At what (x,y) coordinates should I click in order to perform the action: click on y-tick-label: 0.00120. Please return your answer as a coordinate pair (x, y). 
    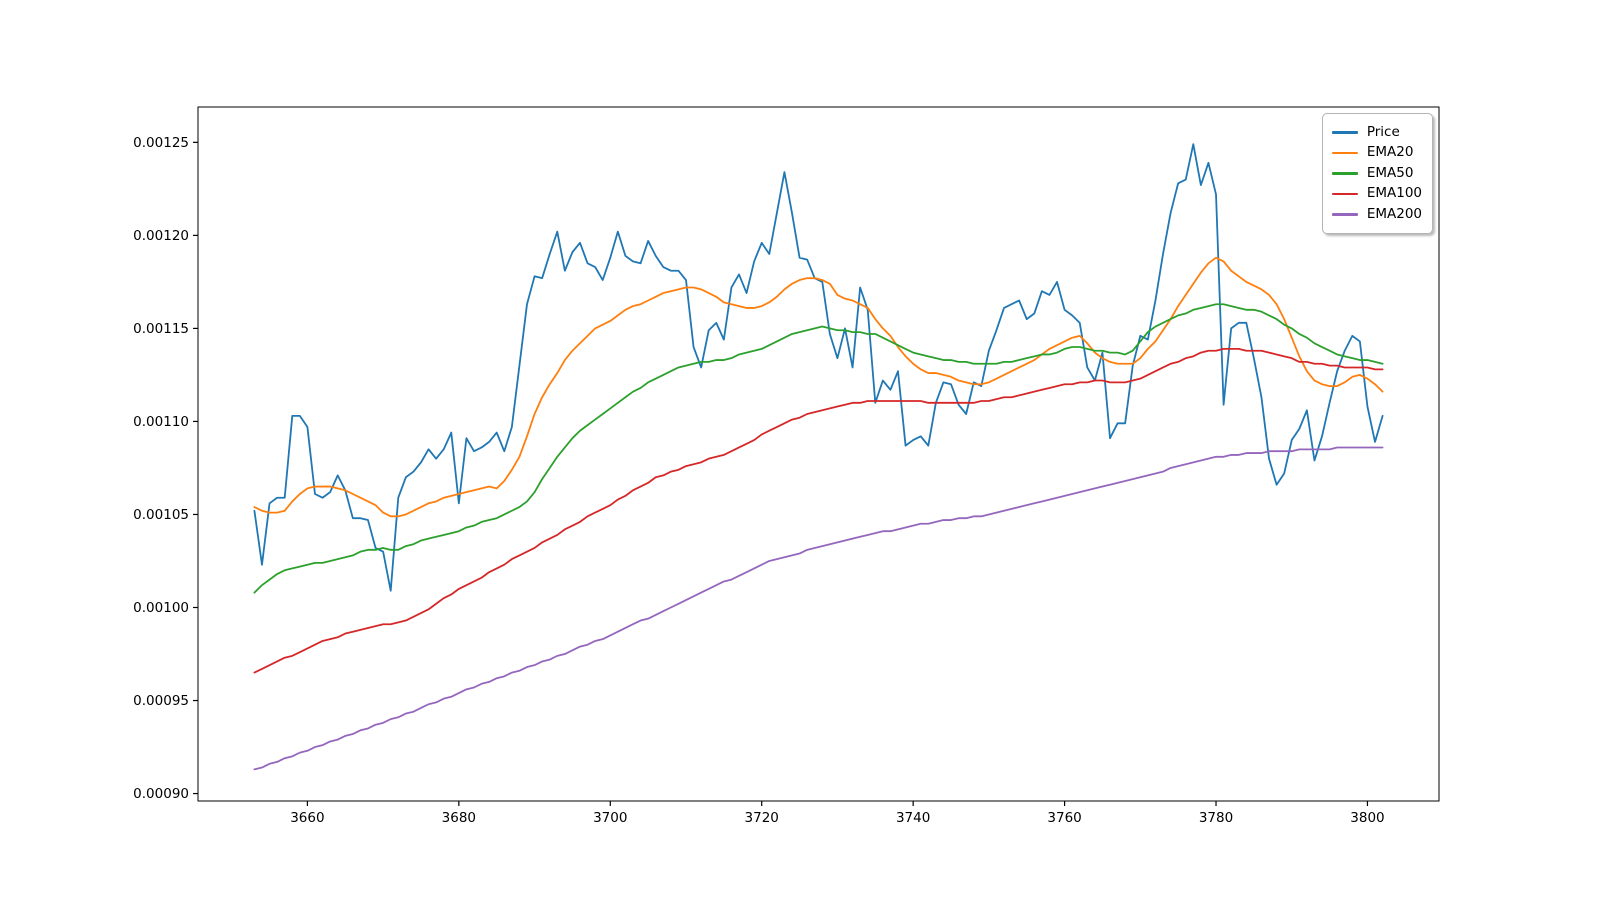
    Looking at the image, I should click on (161, 236).